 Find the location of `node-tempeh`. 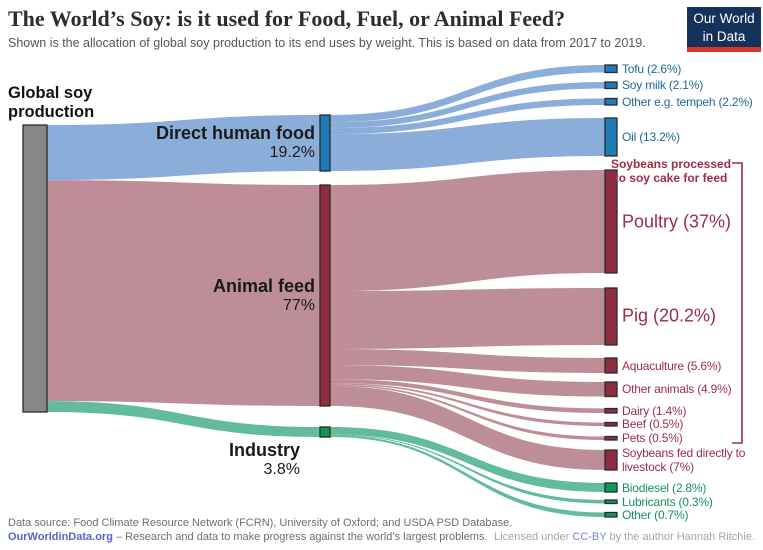

node-tempeh is located at coordinates (611, 101).